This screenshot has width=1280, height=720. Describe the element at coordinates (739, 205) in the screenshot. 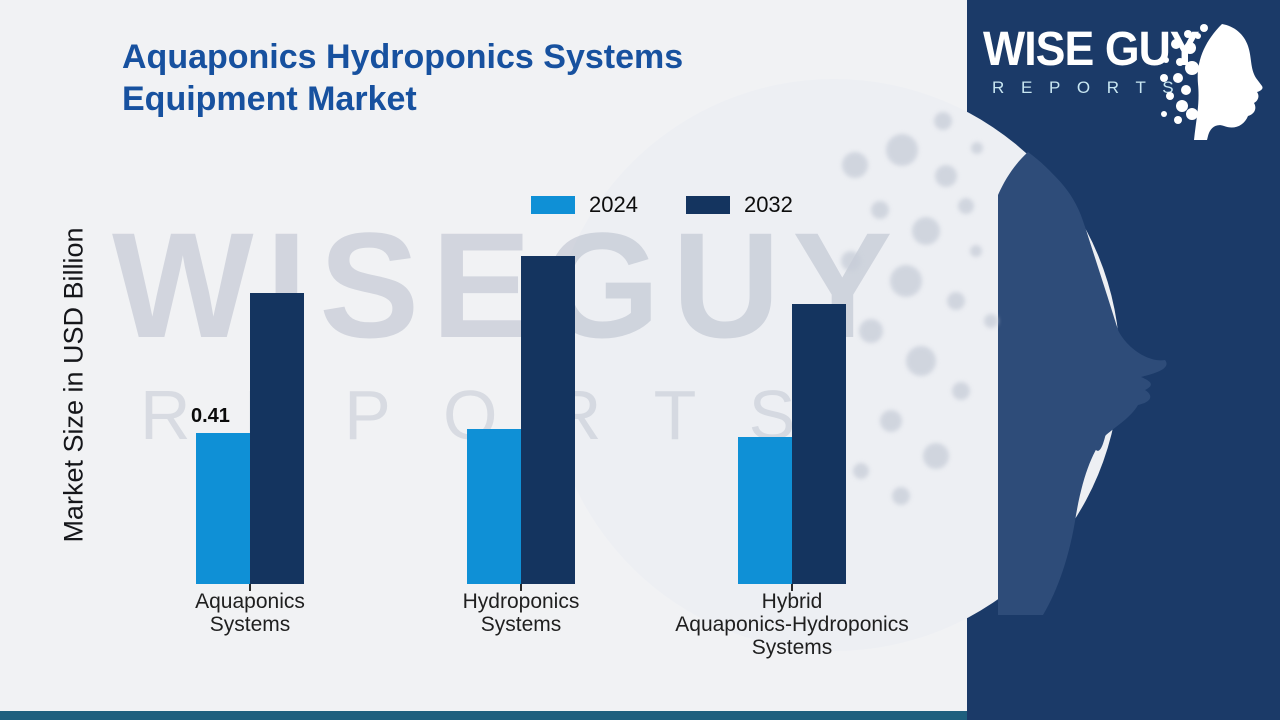

I see `legend-item-2032: 2032` at that location.